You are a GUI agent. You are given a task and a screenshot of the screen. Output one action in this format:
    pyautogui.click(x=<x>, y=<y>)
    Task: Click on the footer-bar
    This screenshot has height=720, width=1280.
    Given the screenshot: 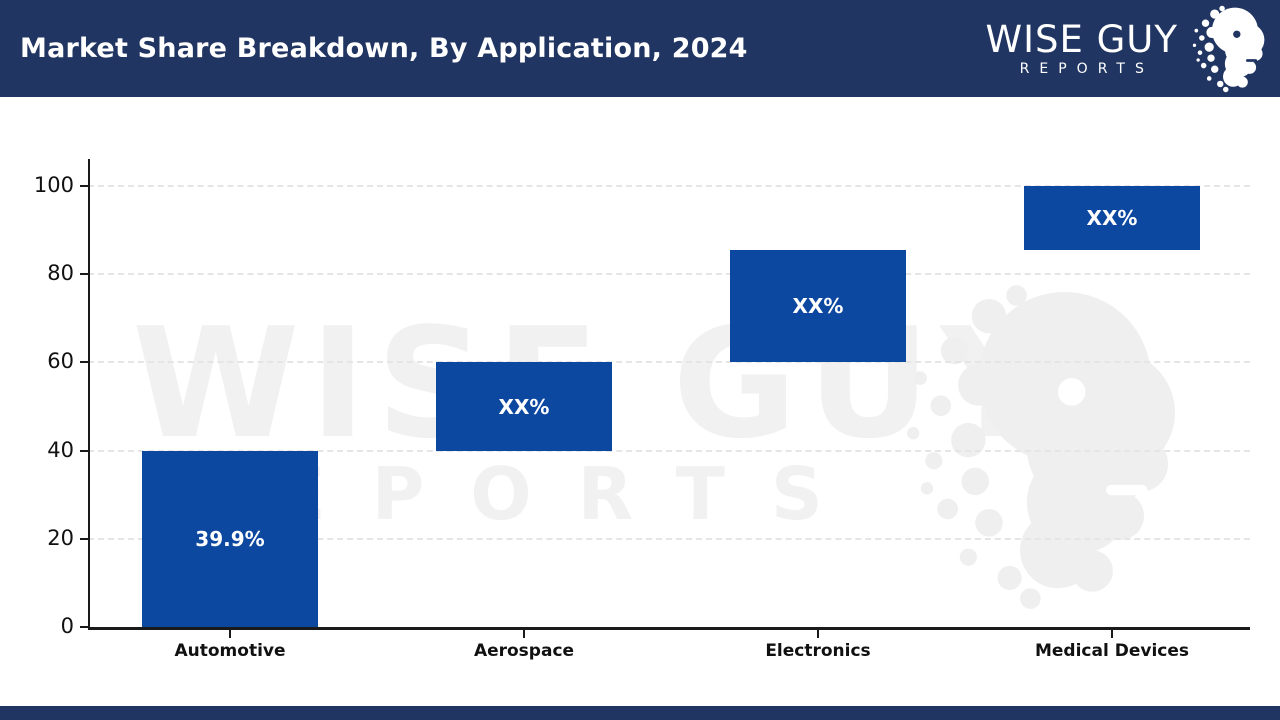 What is the action you would take?
    pyautogui.click(x=640, y=713)
    